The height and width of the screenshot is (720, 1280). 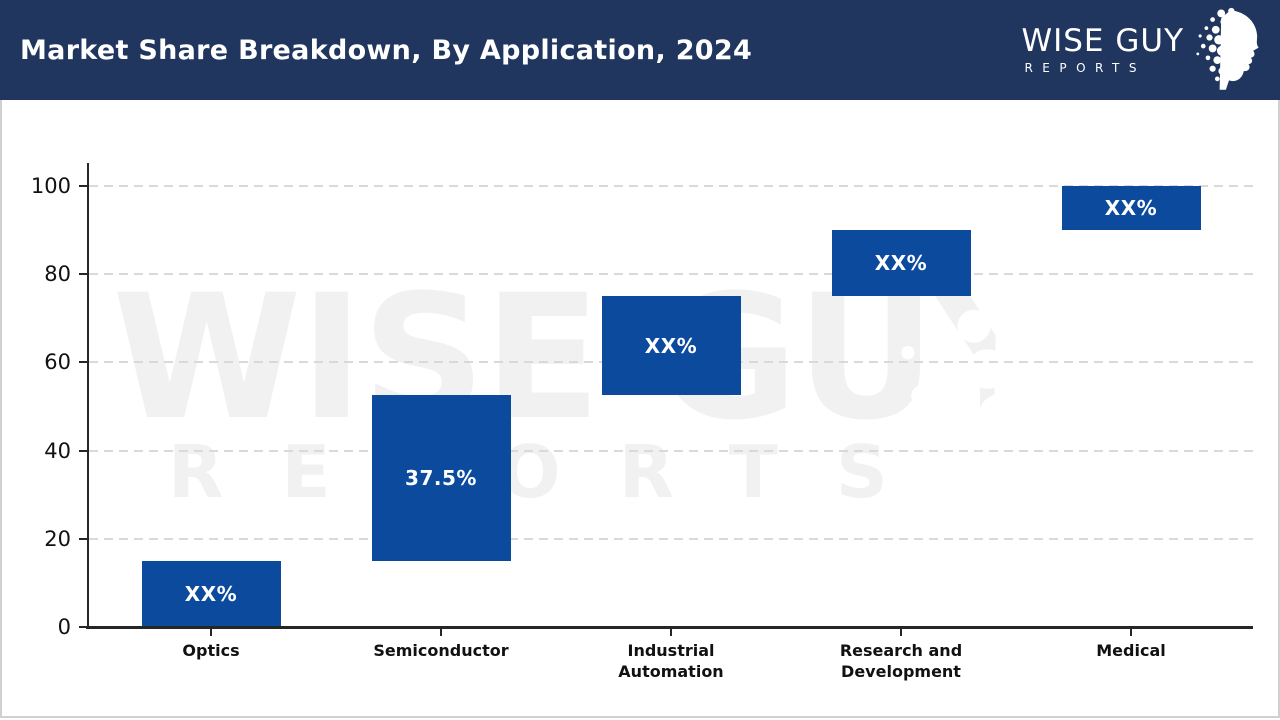 What do you see at coordinates (1227, 48) in the screenshot?
I see `wise-guy-face-icon` at bounding box center [1227, 48].